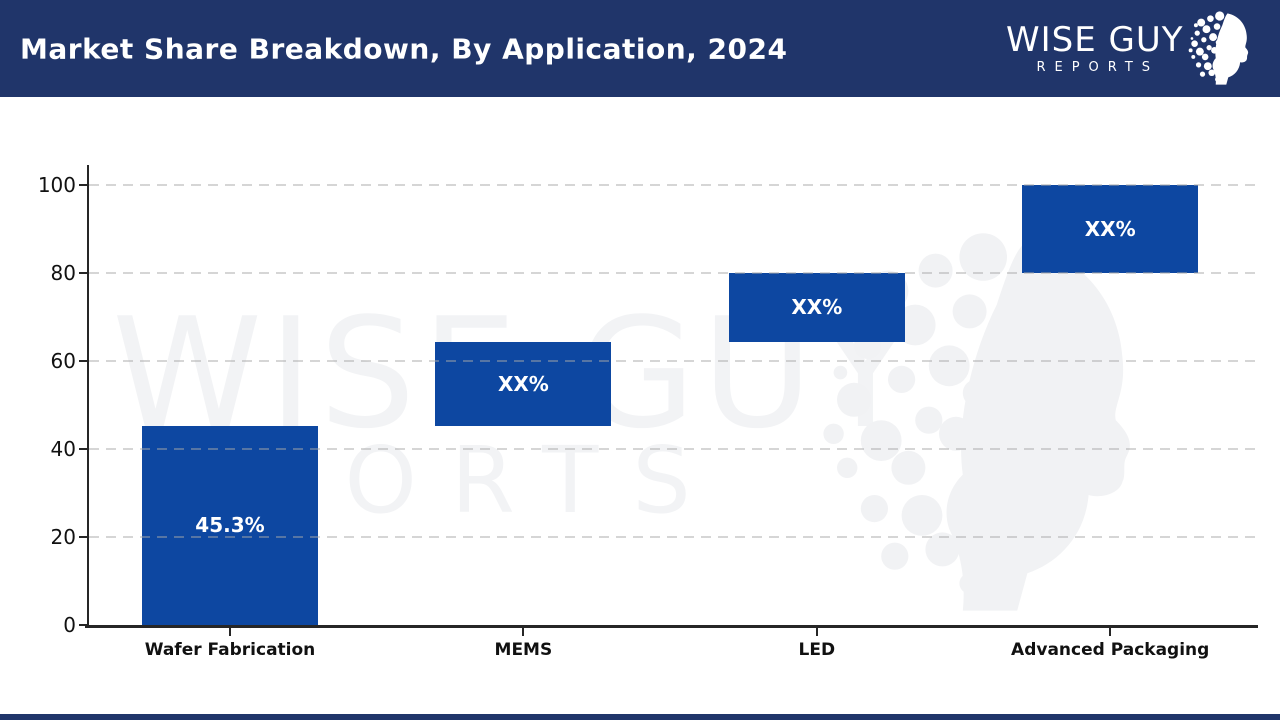 The image size is (1280, 720). What do you see at coordinates (1110, 650) in the screenshot?
I see `x-tick-label: Advanced Packaging` at bounding box center [1110, 650].